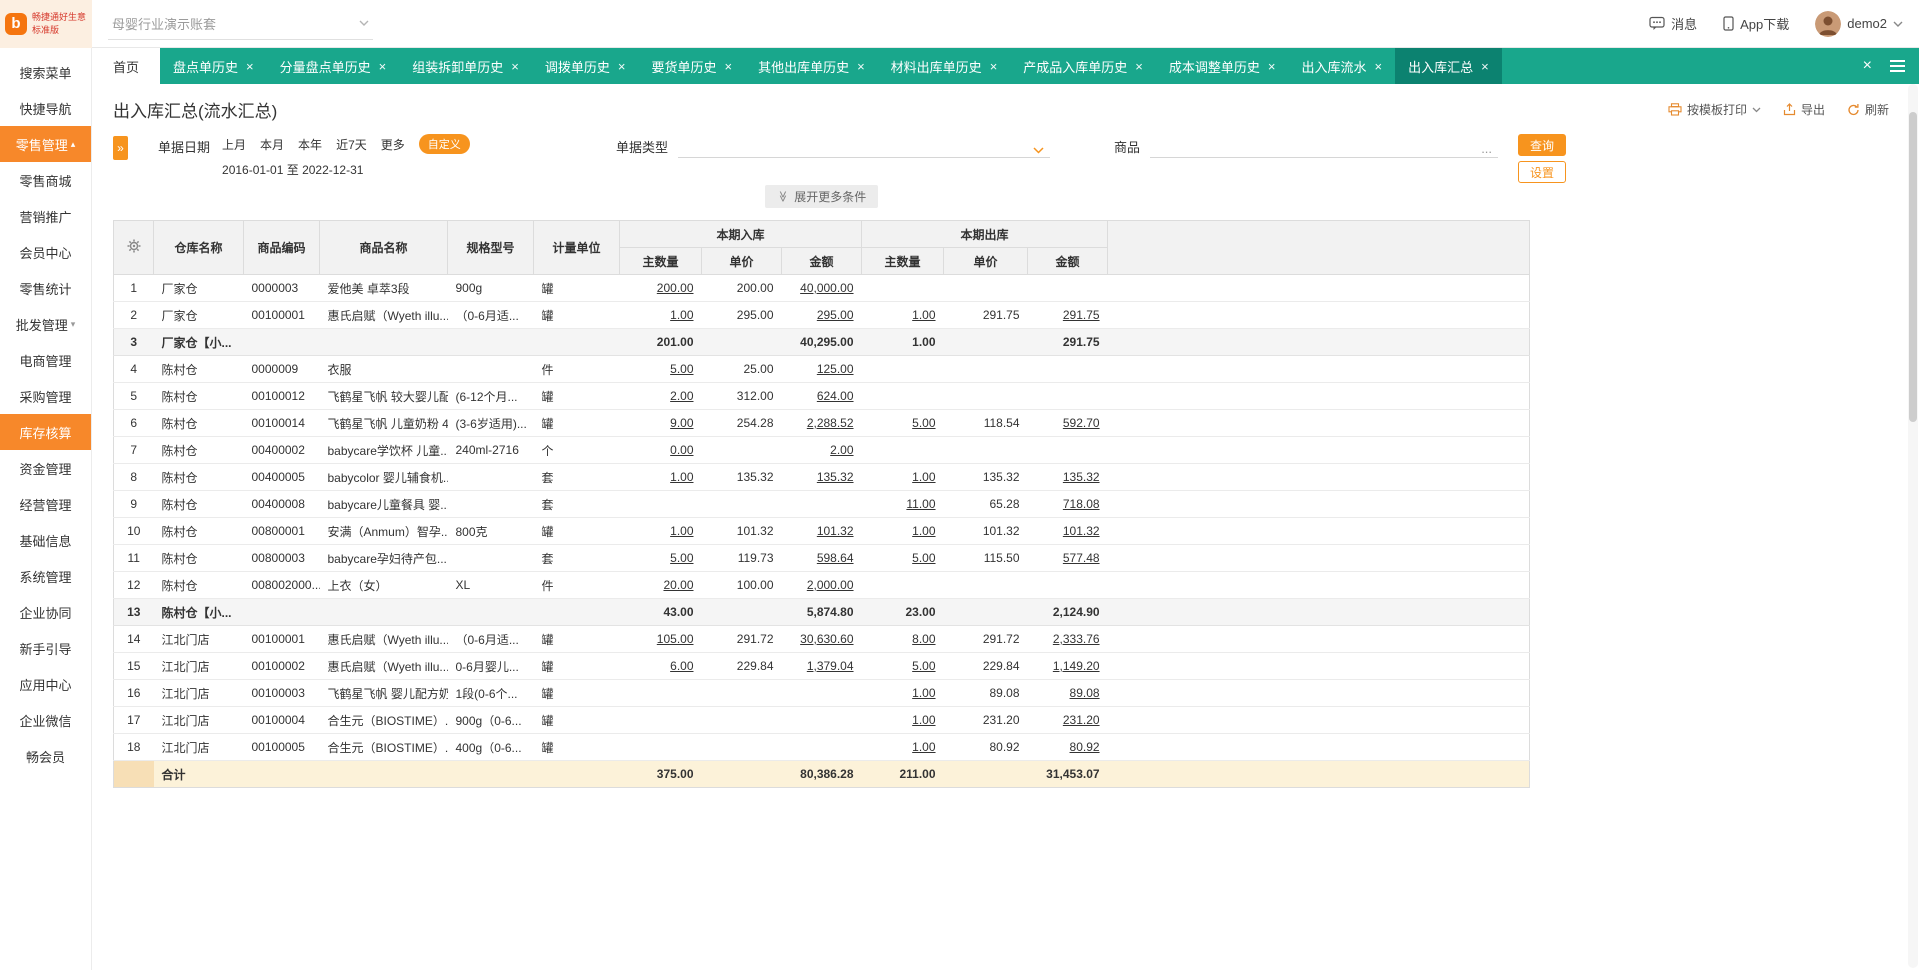 The width and height of the screenshot is (1919, 970). I want to click on drilldown-link: 1,379.04, so click(830, 666).